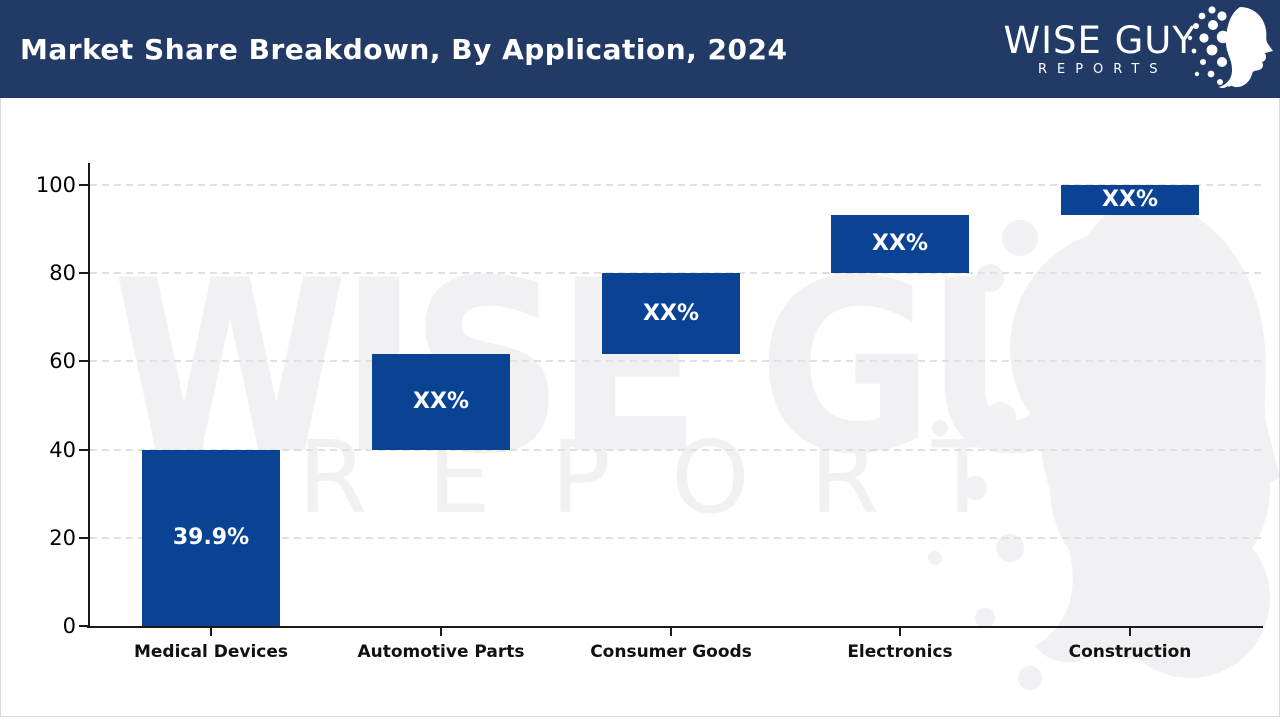 This screenshot has height=720, width=1280. What do you see at coordinates (1130, 652) in the screenshot?
I see `category-label: Construction` at bounding box center [1130, 652].